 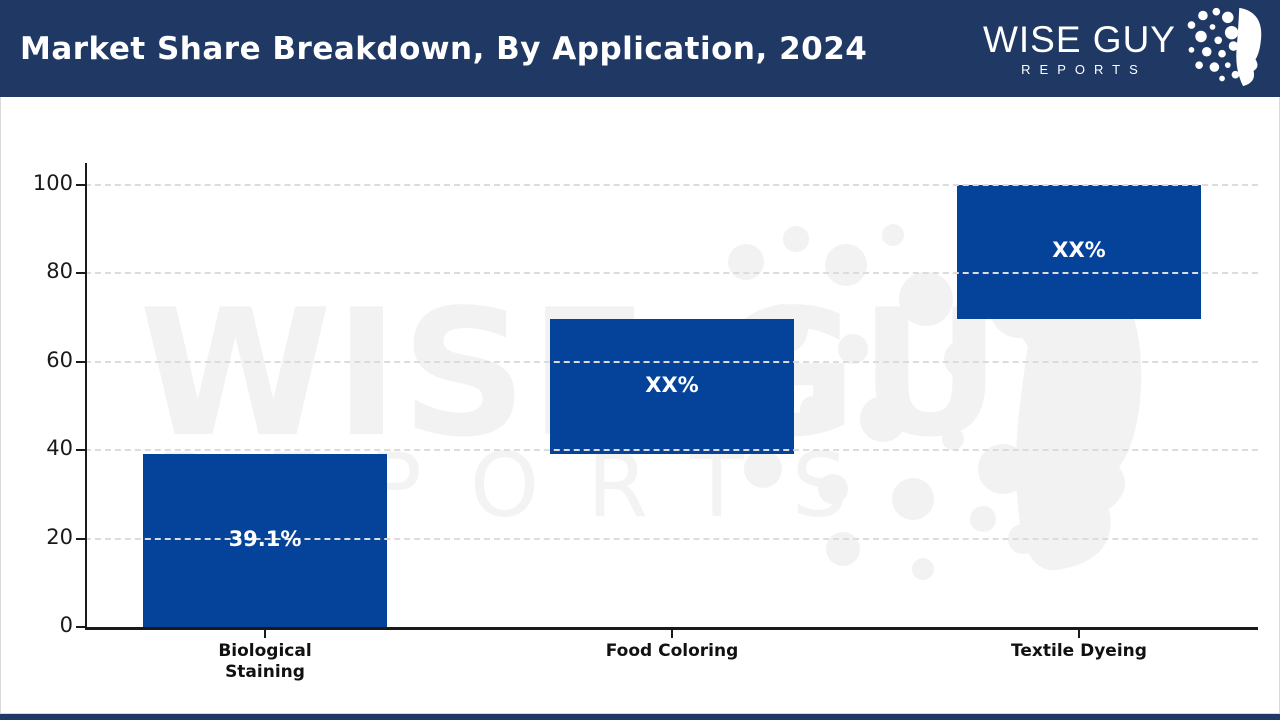 I want to click on footer-bar, so click(x=640, y=717).